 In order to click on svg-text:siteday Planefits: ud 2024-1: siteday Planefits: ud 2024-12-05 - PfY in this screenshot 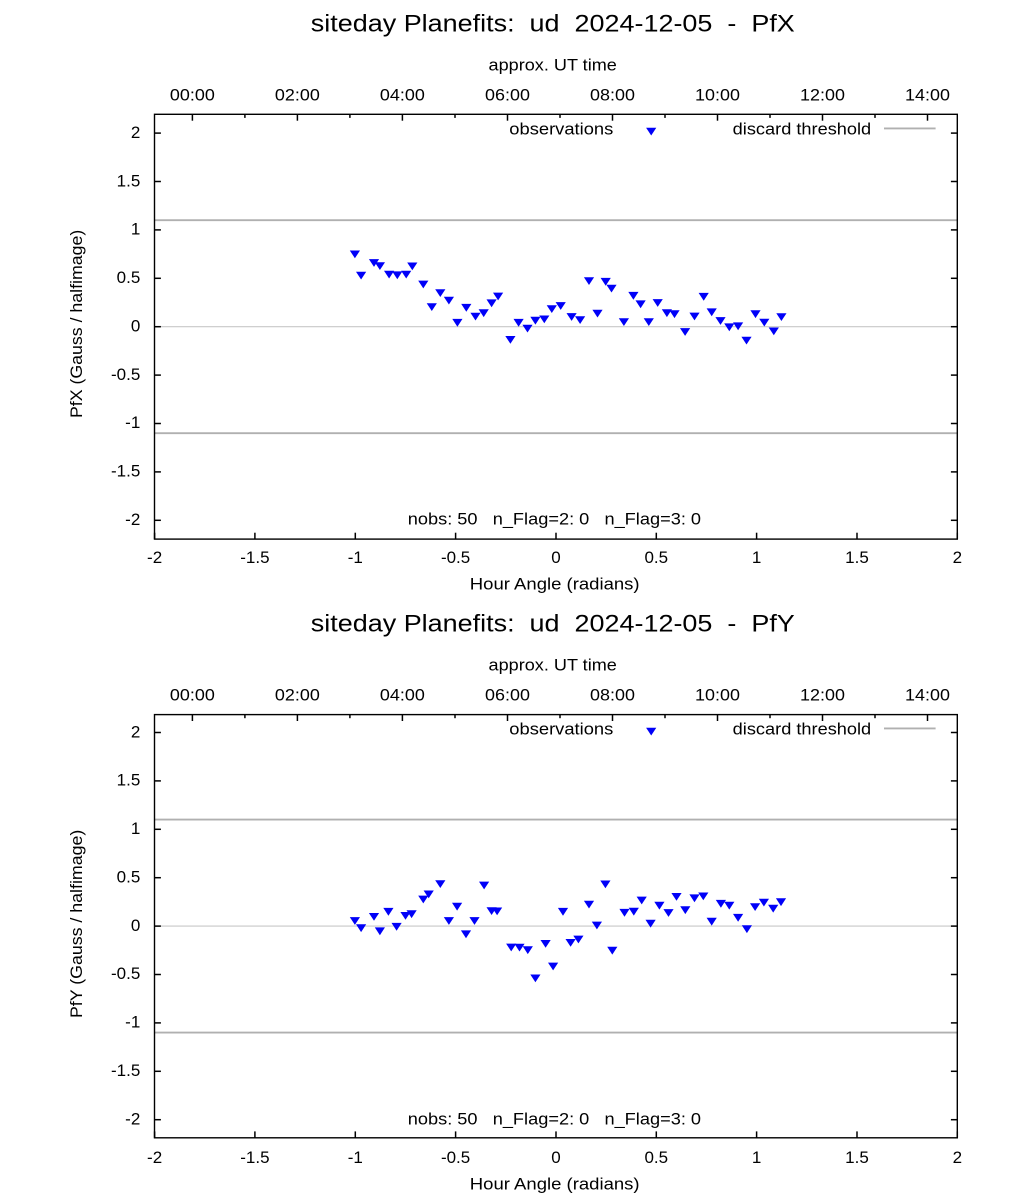, I will do `click(553, 624)`.